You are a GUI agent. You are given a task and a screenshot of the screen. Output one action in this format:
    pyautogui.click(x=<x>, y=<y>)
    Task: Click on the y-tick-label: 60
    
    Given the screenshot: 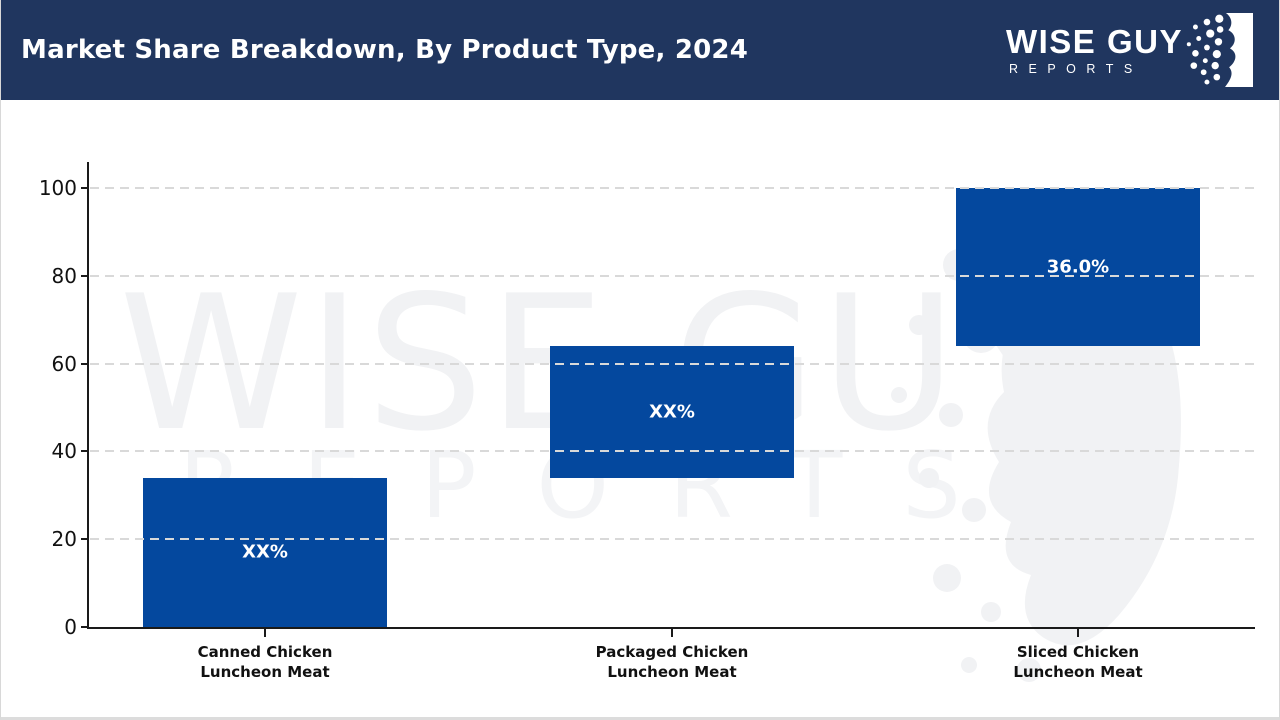 What is the action you would take?
    pyautogui.click(x=64, y=363)
    